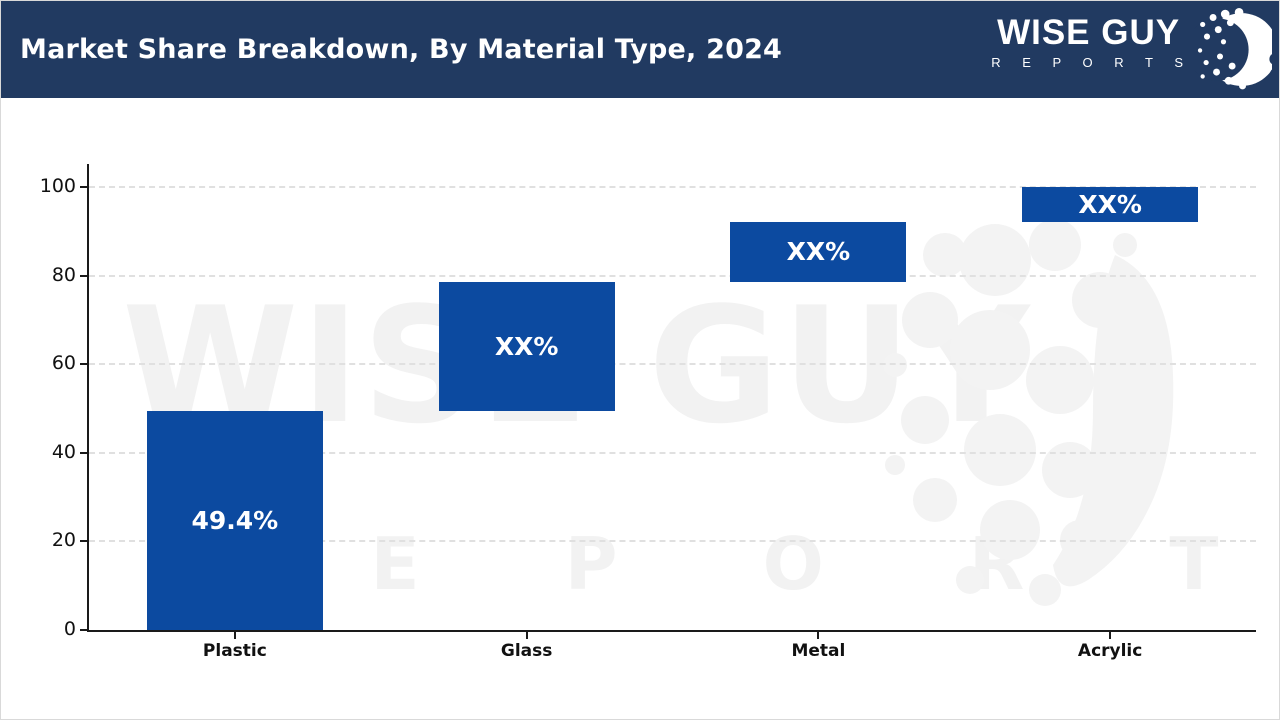 This screenshot has width=1280, height=720. What do you see at coordinates (63, 451) in the screenshot?
I see `y-tick-label: 40` at bounding box center [63, 451].